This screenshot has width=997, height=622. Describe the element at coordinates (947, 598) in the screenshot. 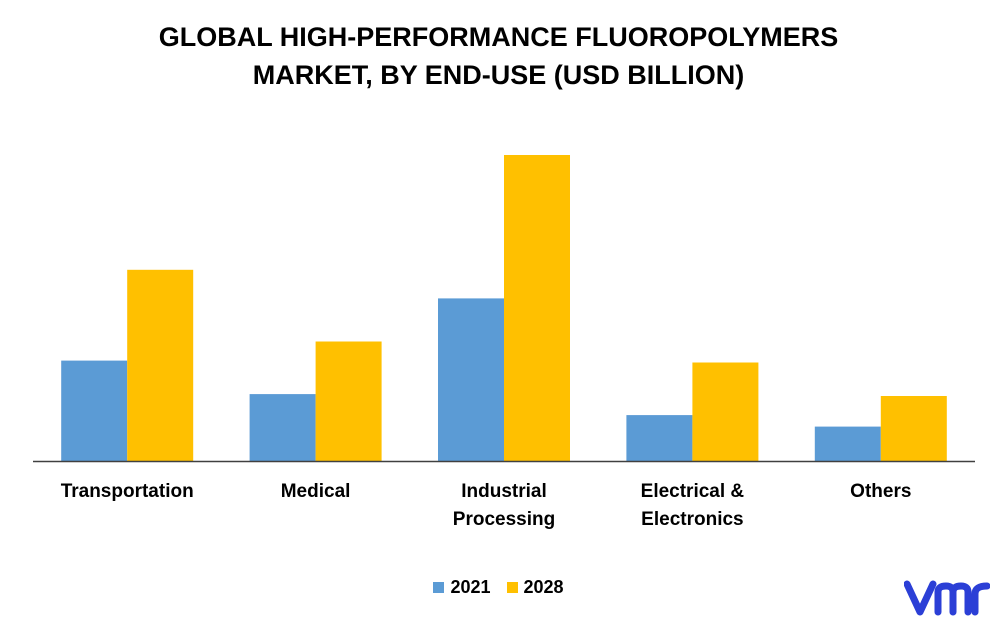

I see `vmr-logo-icon` at that location.